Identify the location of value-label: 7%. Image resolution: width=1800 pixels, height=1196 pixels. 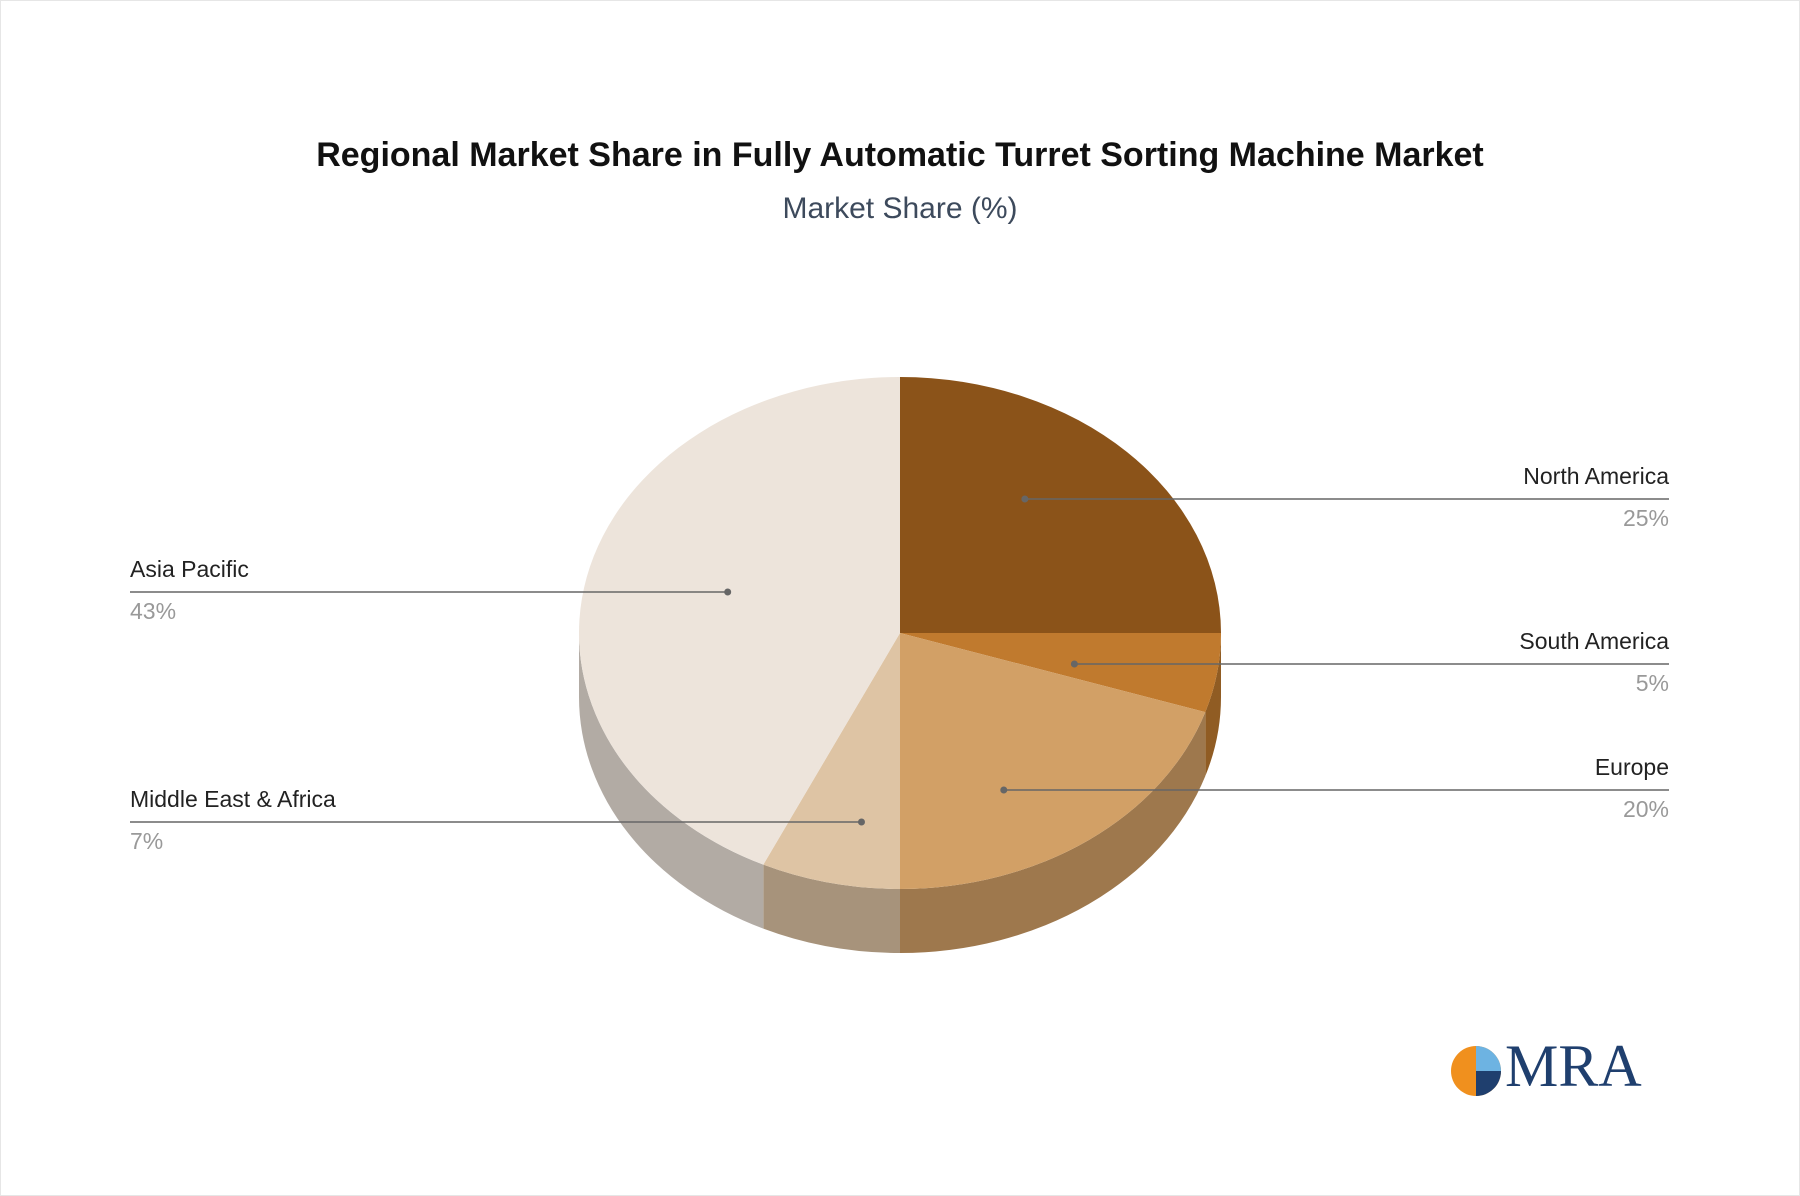
(146, 841).